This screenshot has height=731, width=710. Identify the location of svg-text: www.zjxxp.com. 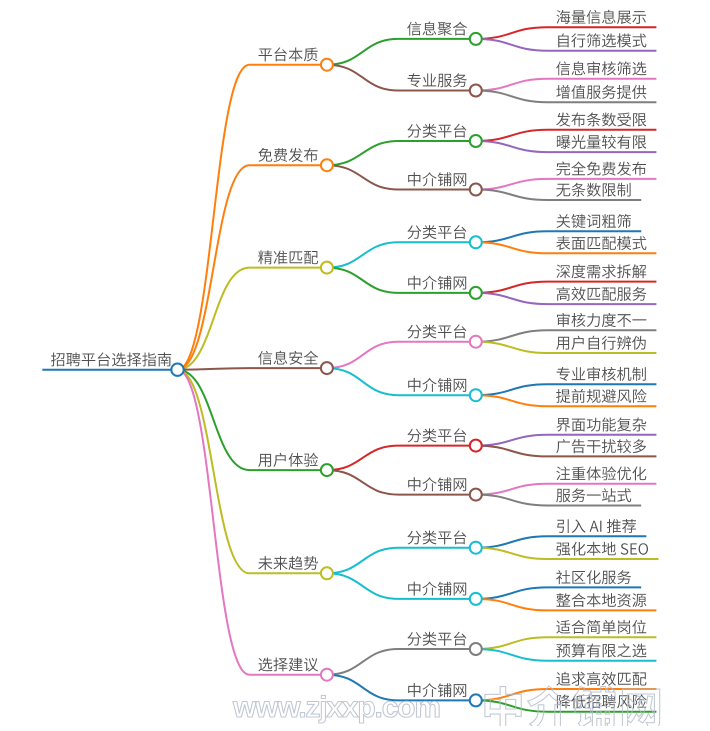
(336, 707).